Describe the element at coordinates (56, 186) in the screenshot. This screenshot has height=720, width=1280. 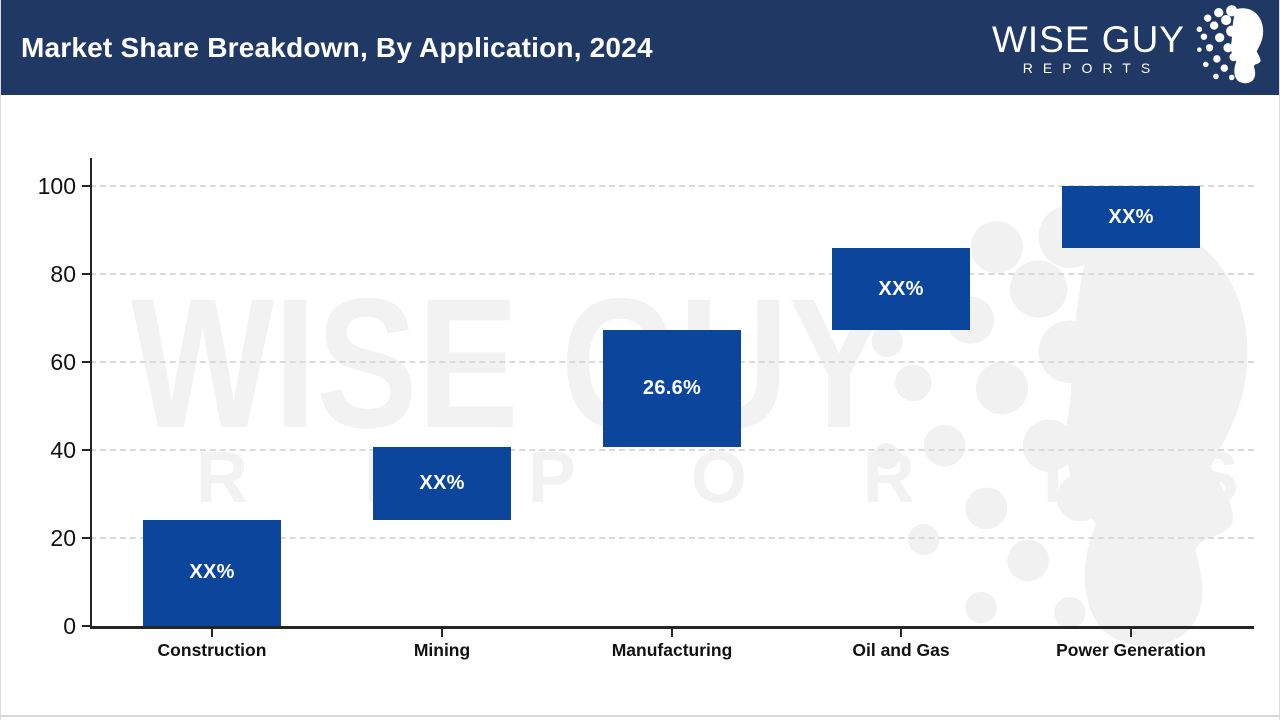
I see `y-tick-label: 100` at that location.